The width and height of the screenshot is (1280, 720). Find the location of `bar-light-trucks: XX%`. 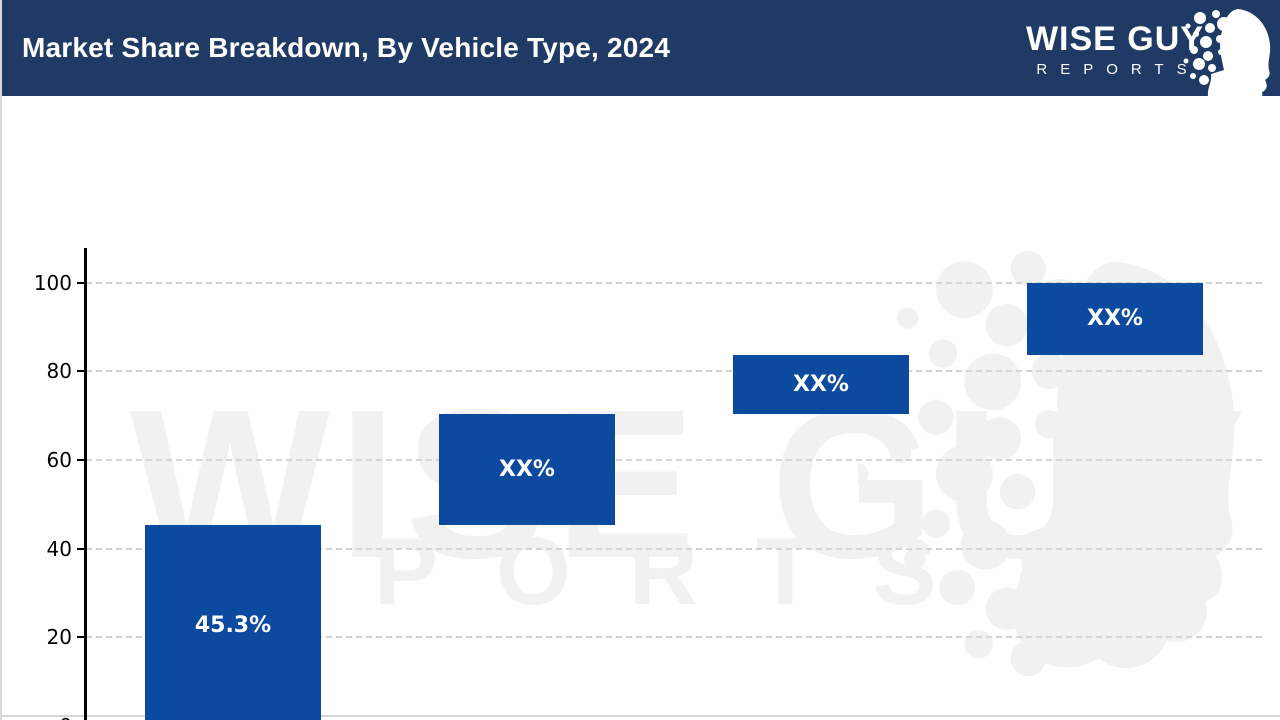

bar-light-trucks: XX% is located at coordinates (1115, 318).